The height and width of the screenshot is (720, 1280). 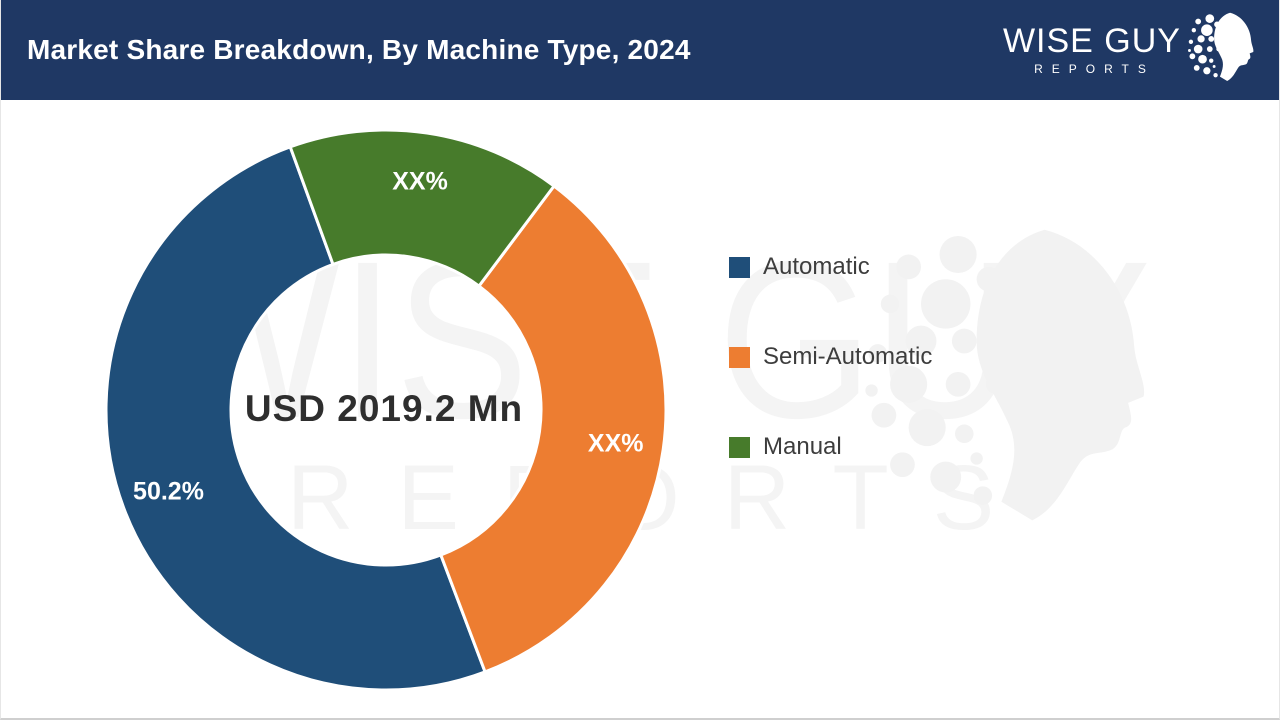 I want to click on wiseguy-logo: WISE GUY REPORTS, so click(x=1134, y=50).